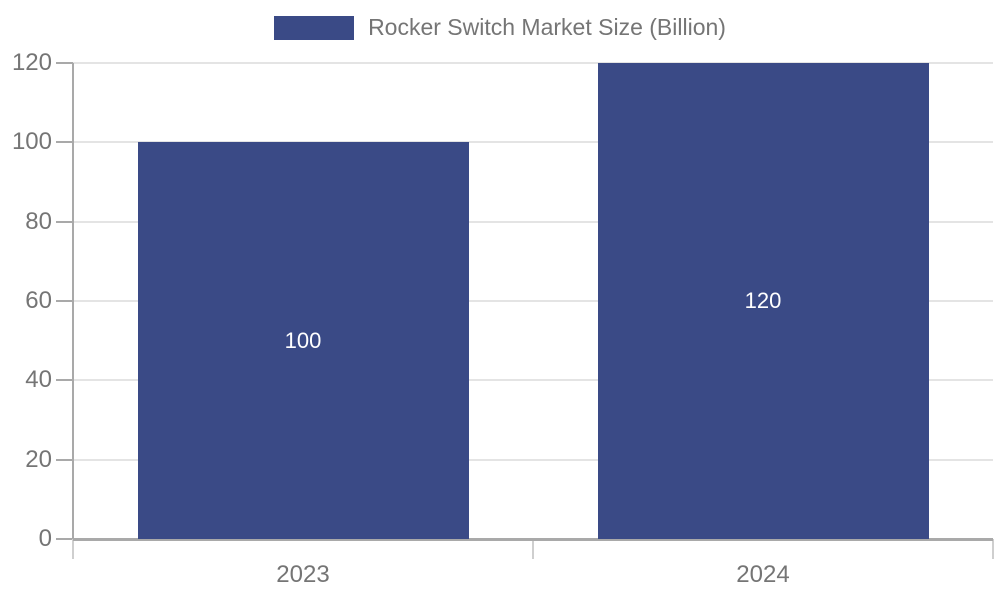 Image resolution: width=1000 pixels, height=600 pixels. I want to click on x-tick-label: 2024, so click(763, 574).